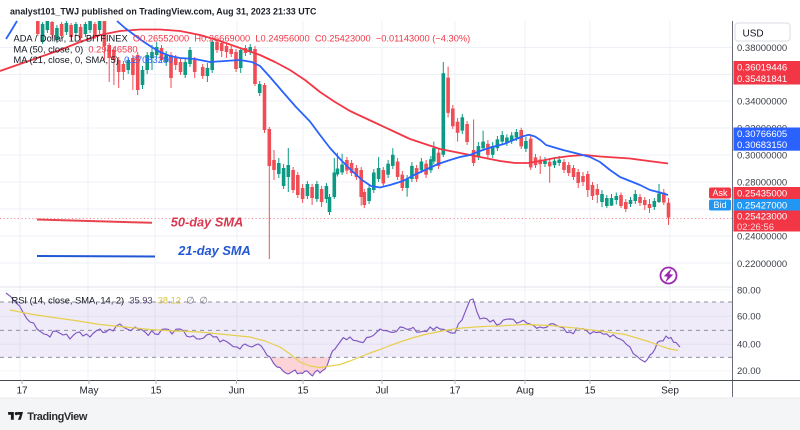  Describe the element at coordinates (762, 236) in the screenshot. I see `svg-text: 0.24000000` at that location.